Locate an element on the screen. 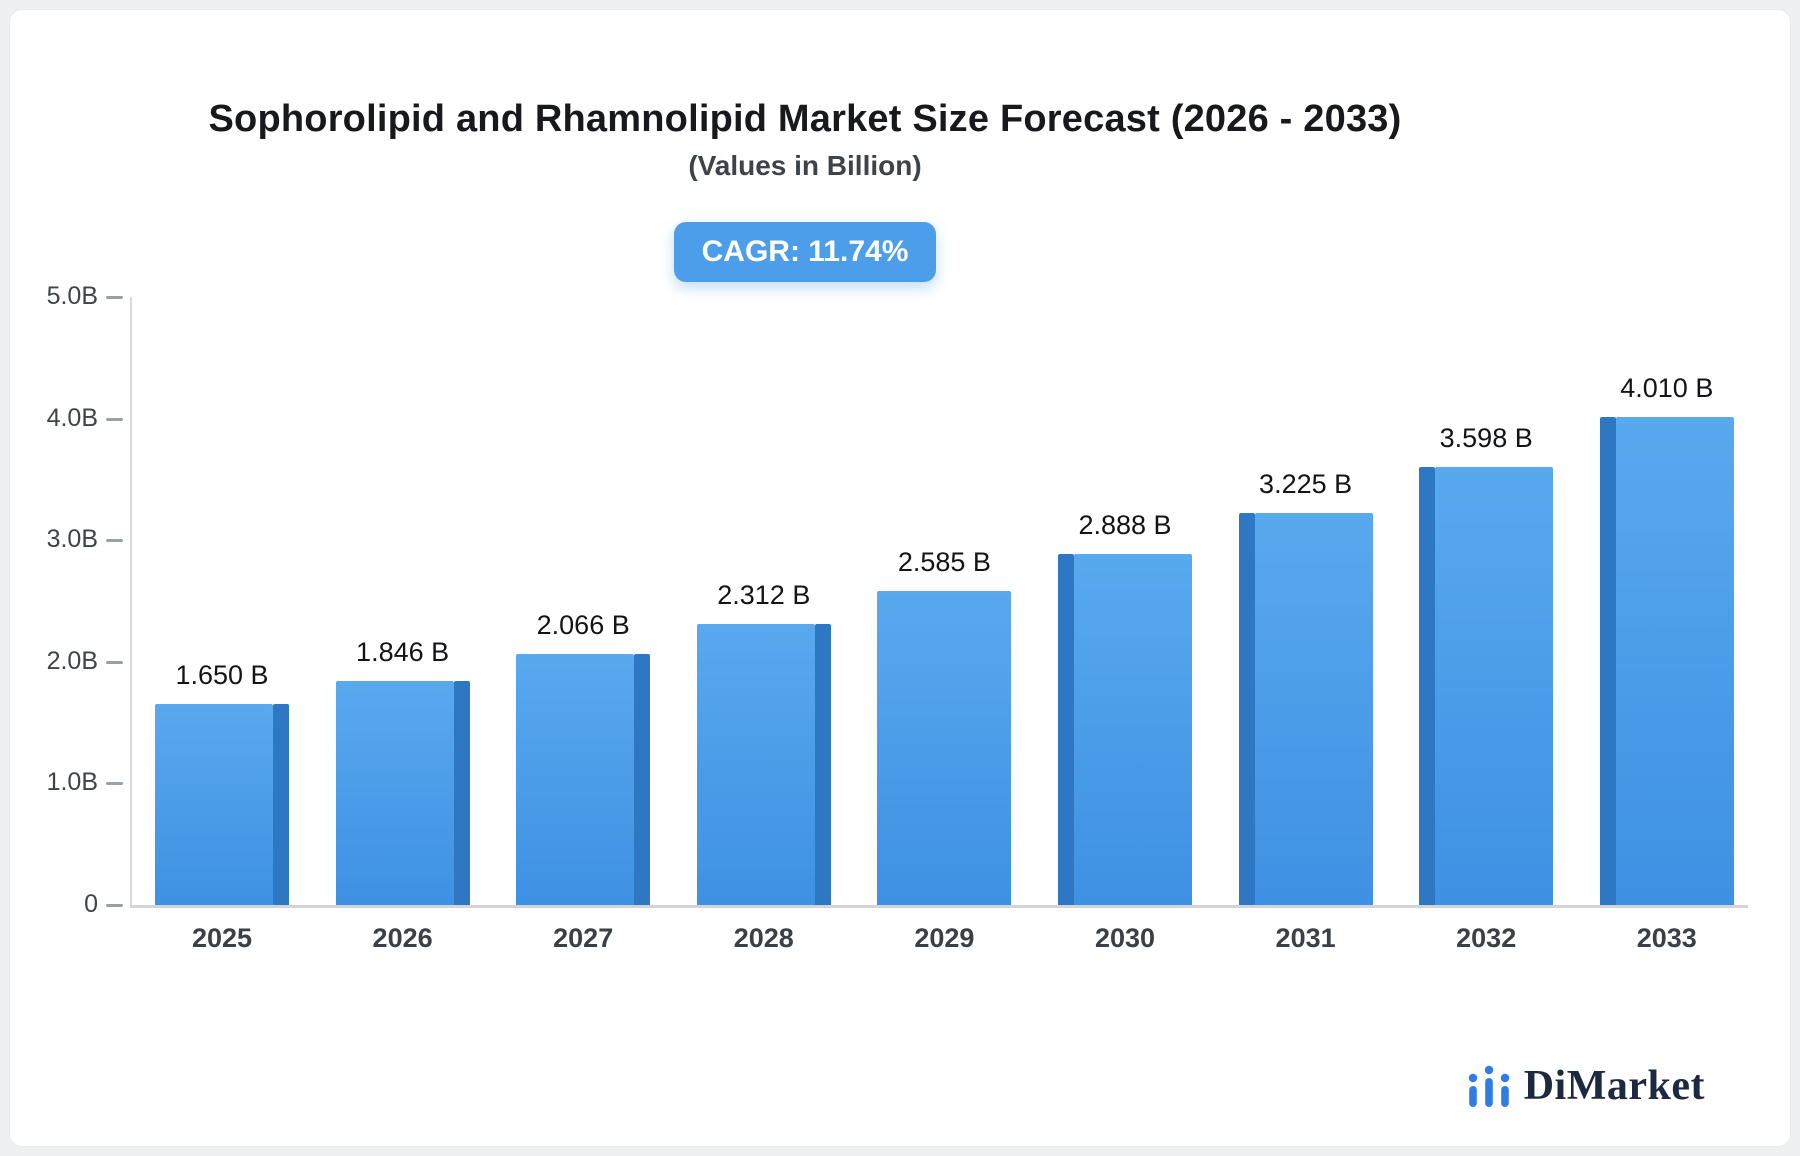 This screenshot has height=1156, width=1800. x-tick-label-2026: 2026 is located at coordinates (402, 938).